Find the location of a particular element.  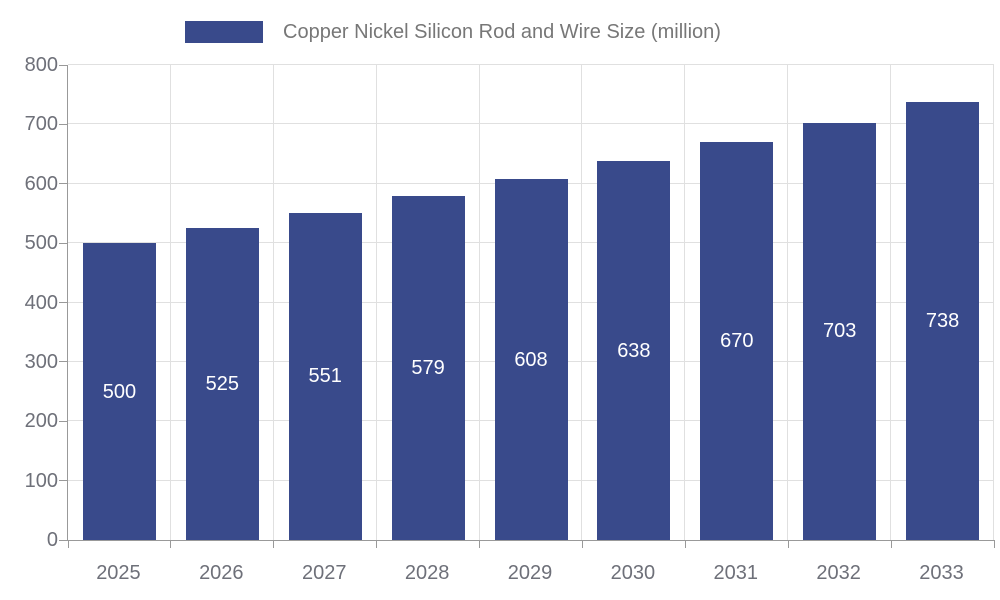

bar-value-label: 500 is located at coordinates (119, 391).